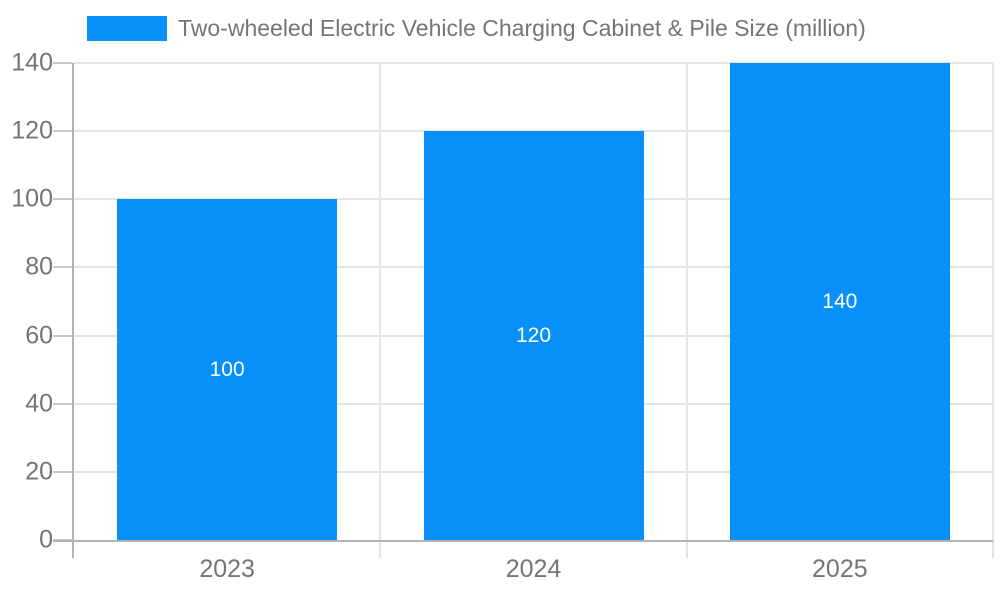 The height and width of the screenshot is (600, 1000). I want to click on bar-data-label: 100, so click(227, 370).